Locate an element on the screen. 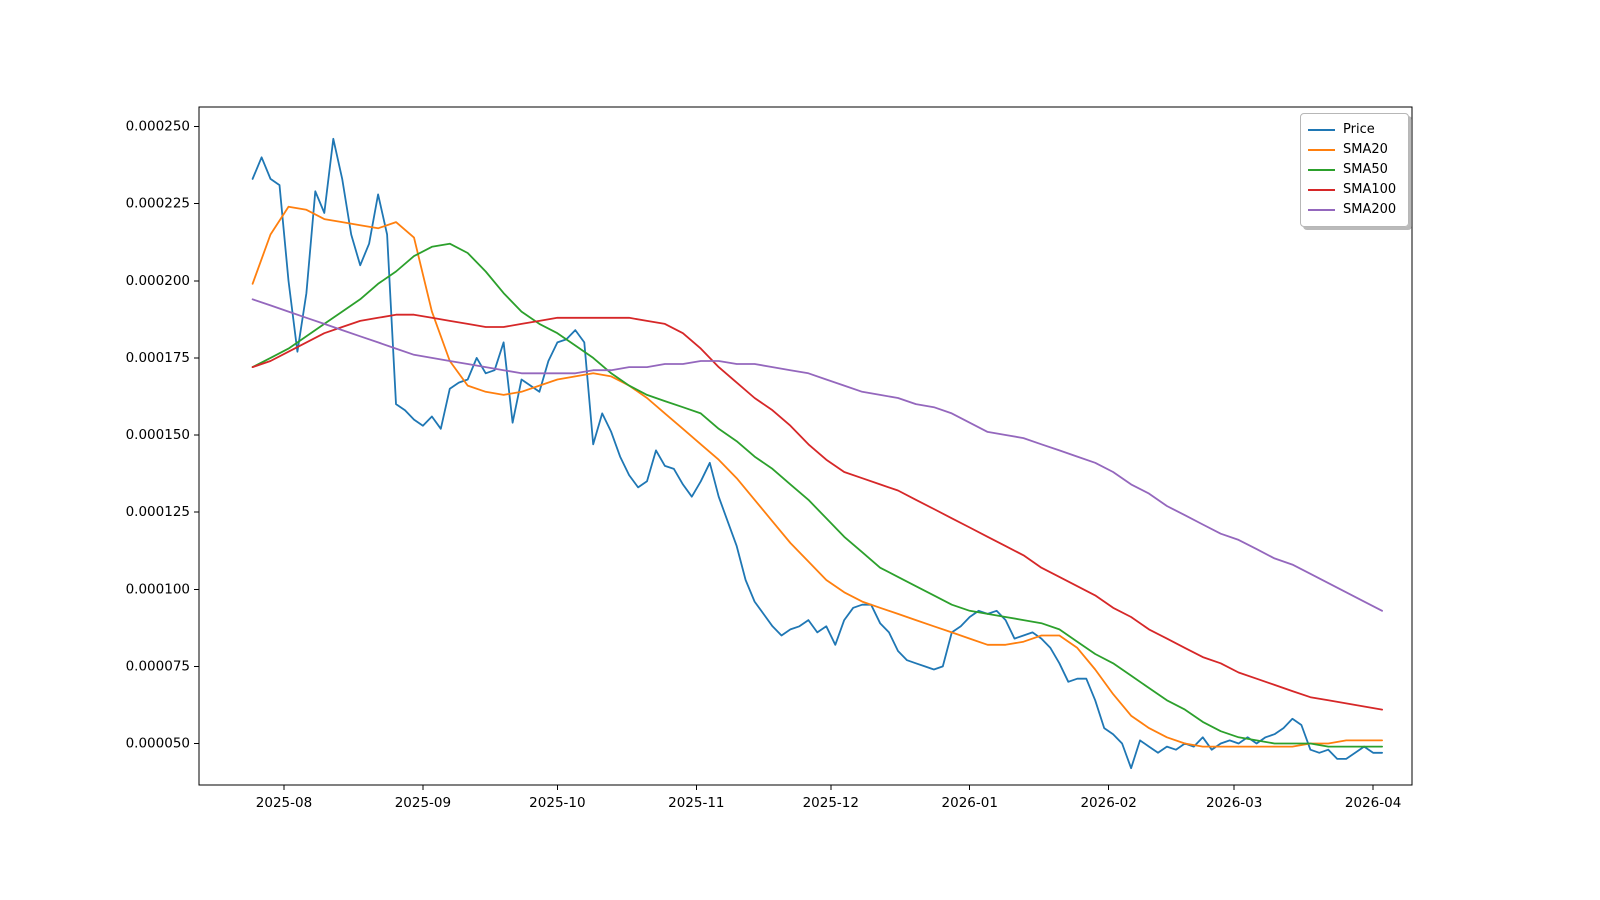 The width and height of the screenshot is (1600, 900). y-tick-label: 0.000225 is located at coordinates (158, 204).